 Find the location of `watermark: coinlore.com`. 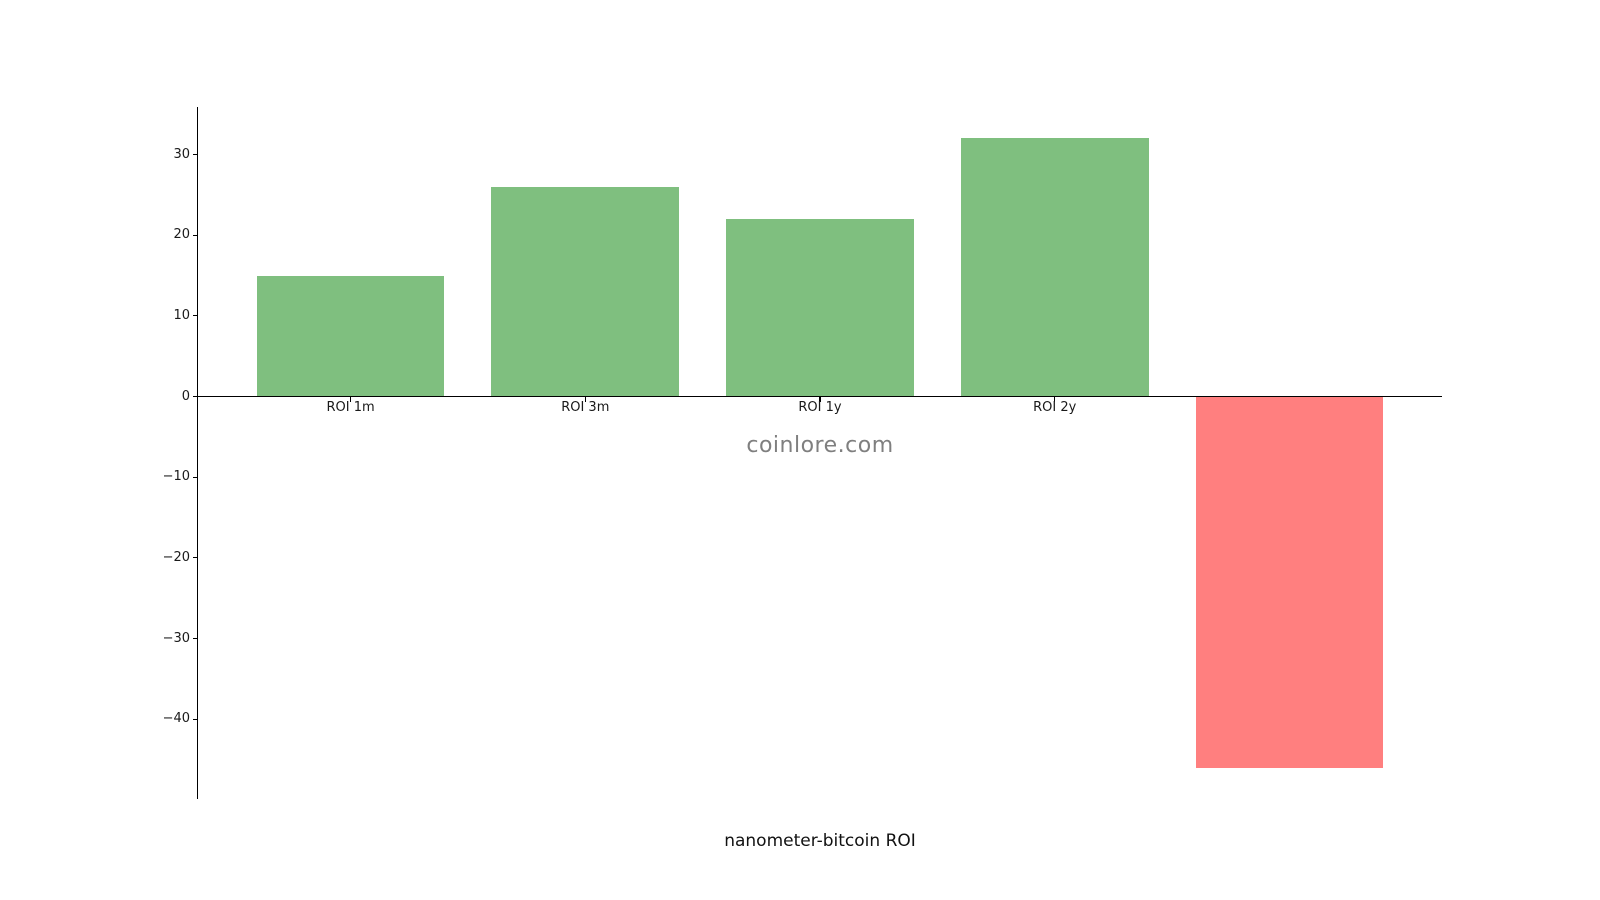

watermark: coinlore.com is located at coordinates (820, 445).